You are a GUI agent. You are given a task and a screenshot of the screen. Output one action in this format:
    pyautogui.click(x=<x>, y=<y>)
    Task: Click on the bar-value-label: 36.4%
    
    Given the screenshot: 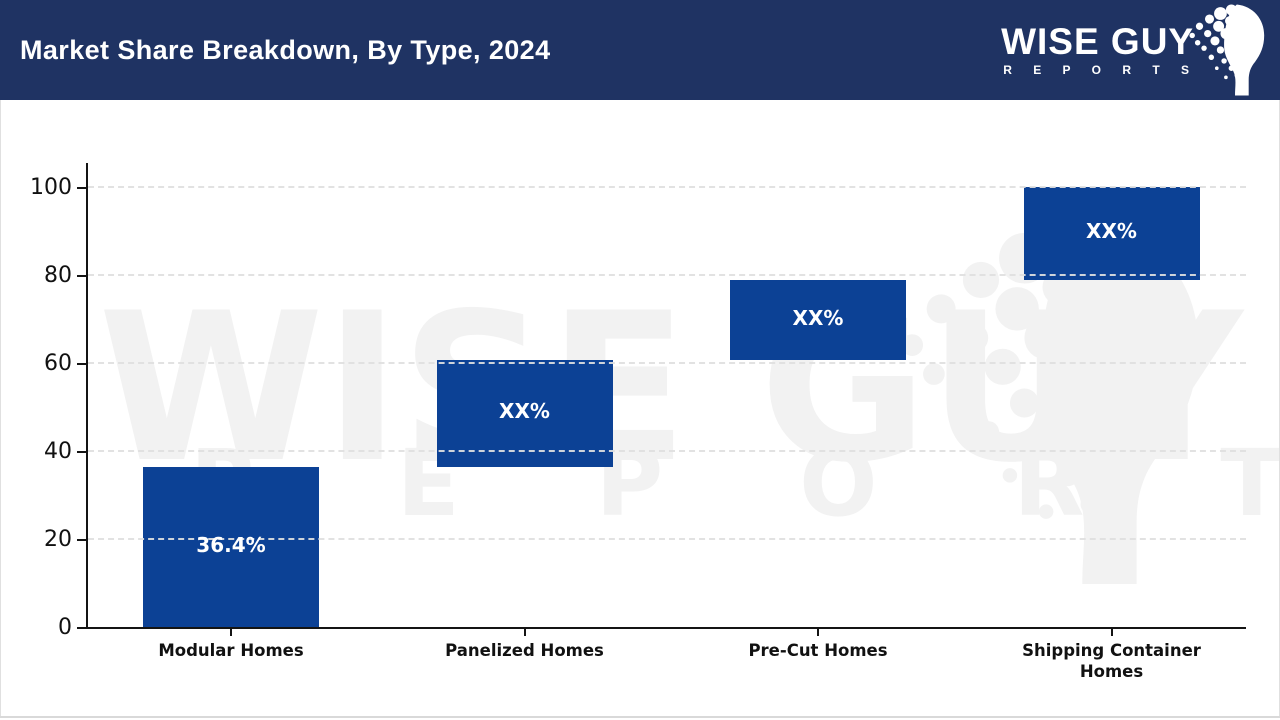 What is the action you would take?
    pyautogui.click(x=231, y=544)
    